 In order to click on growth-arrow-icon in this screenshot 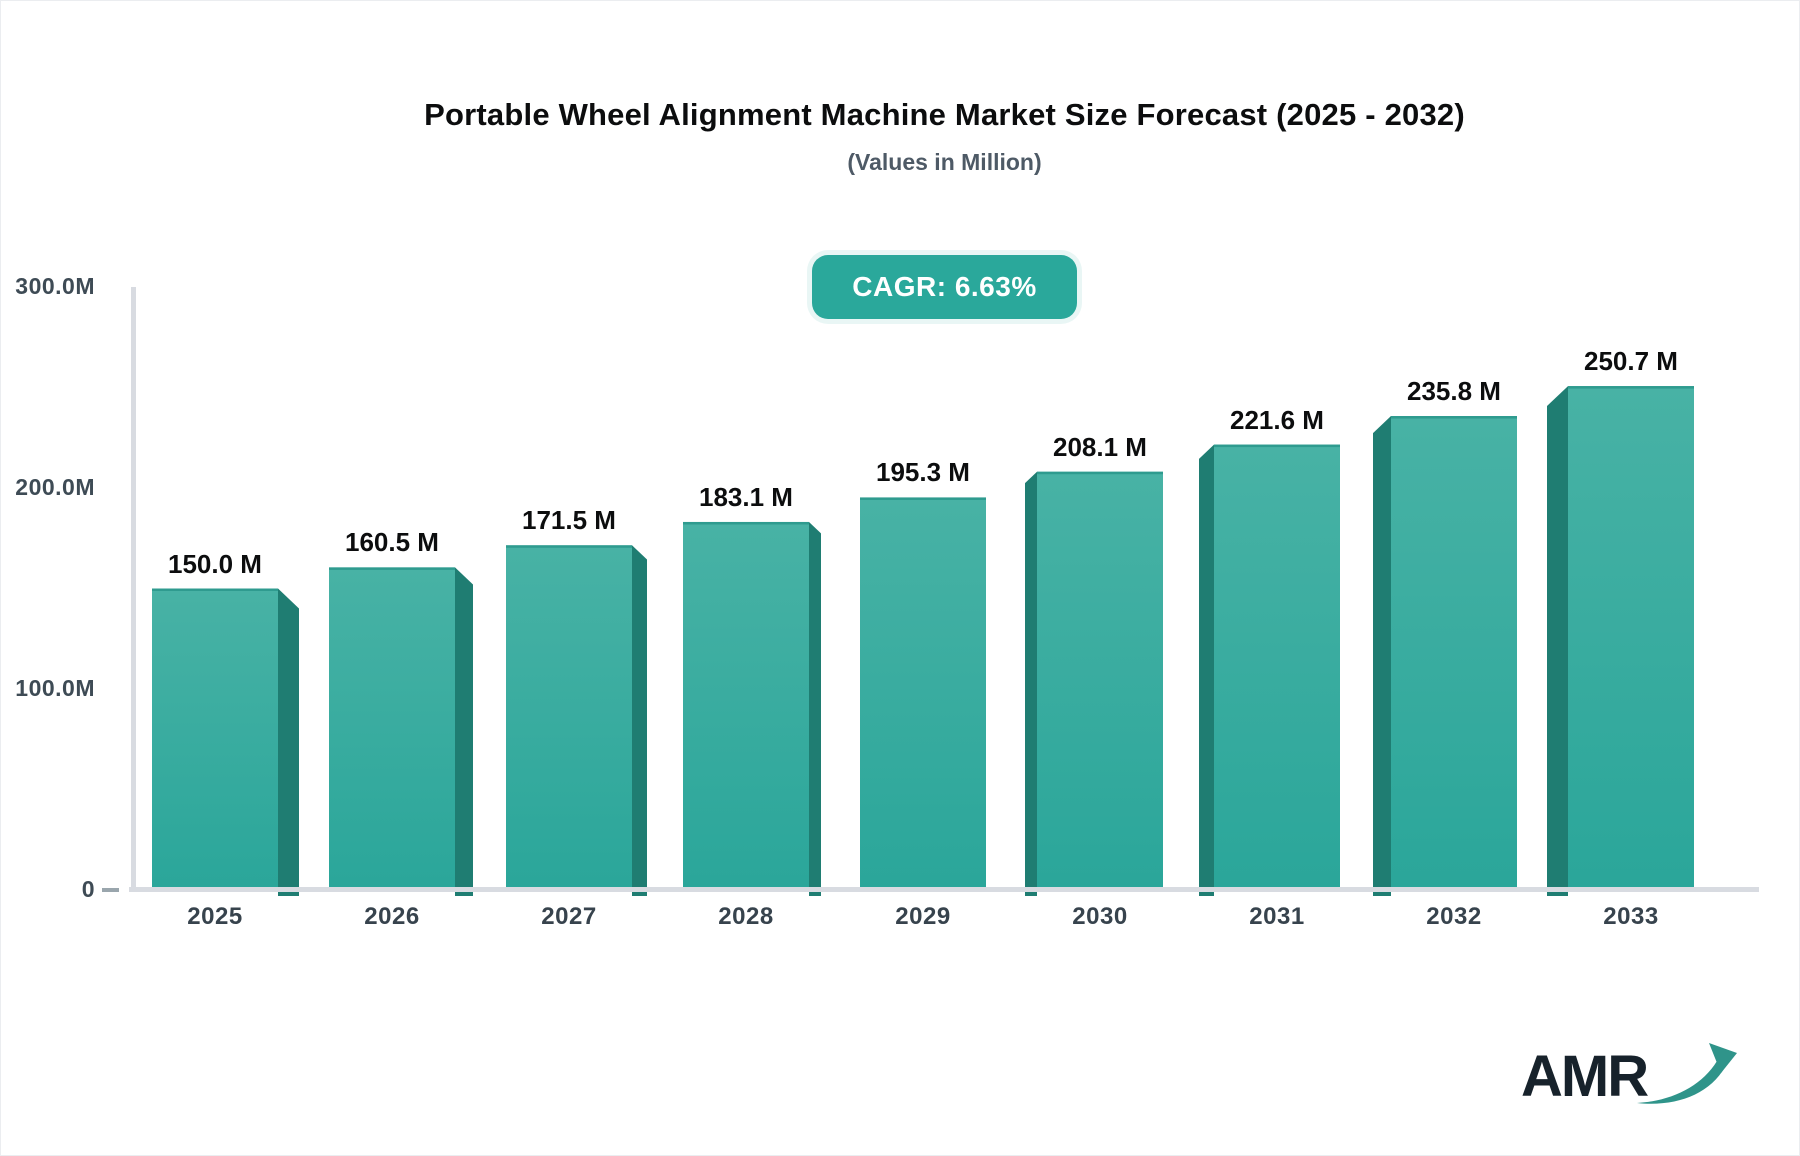, I will do `click(1687, 1073)`.